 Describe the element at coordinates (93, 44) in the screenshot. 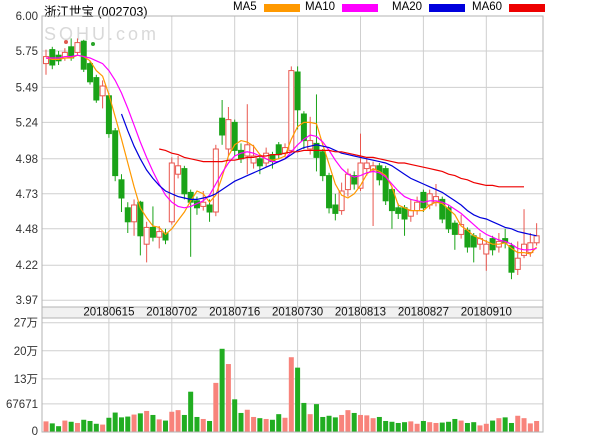

I see `sohu-logo-green-dot-icon` at that location.